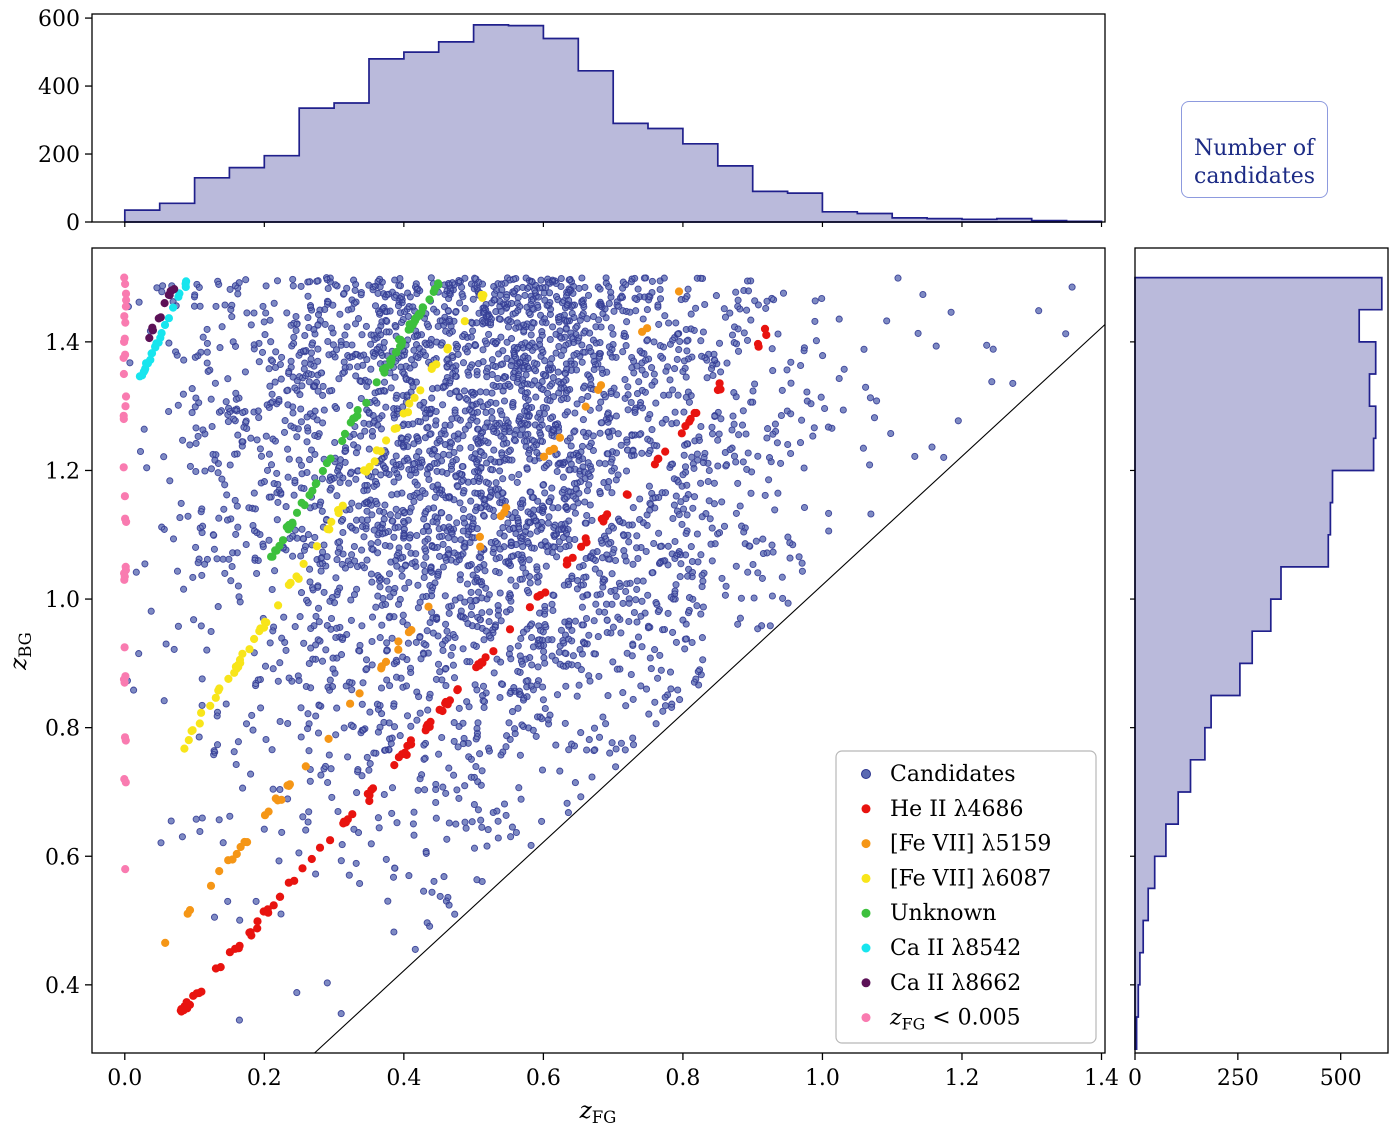 The image size is (1396, 1130). Describe the element at coordinates (20, 651) in the screenshot. I see `y-axis-label: zBG` at that location.